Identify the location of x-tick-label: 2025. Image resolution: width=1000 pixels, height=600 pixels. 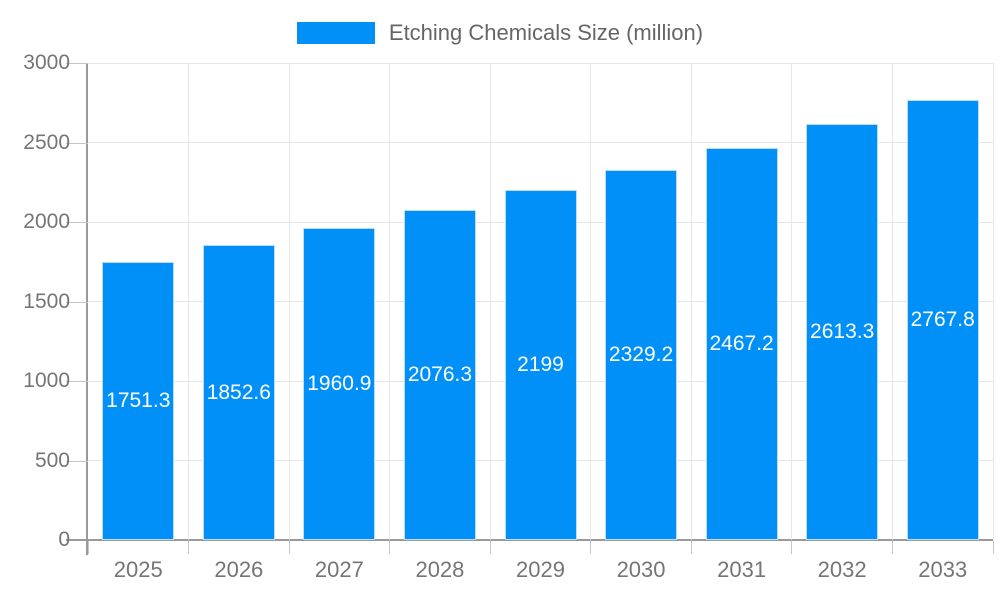
(138, 569).